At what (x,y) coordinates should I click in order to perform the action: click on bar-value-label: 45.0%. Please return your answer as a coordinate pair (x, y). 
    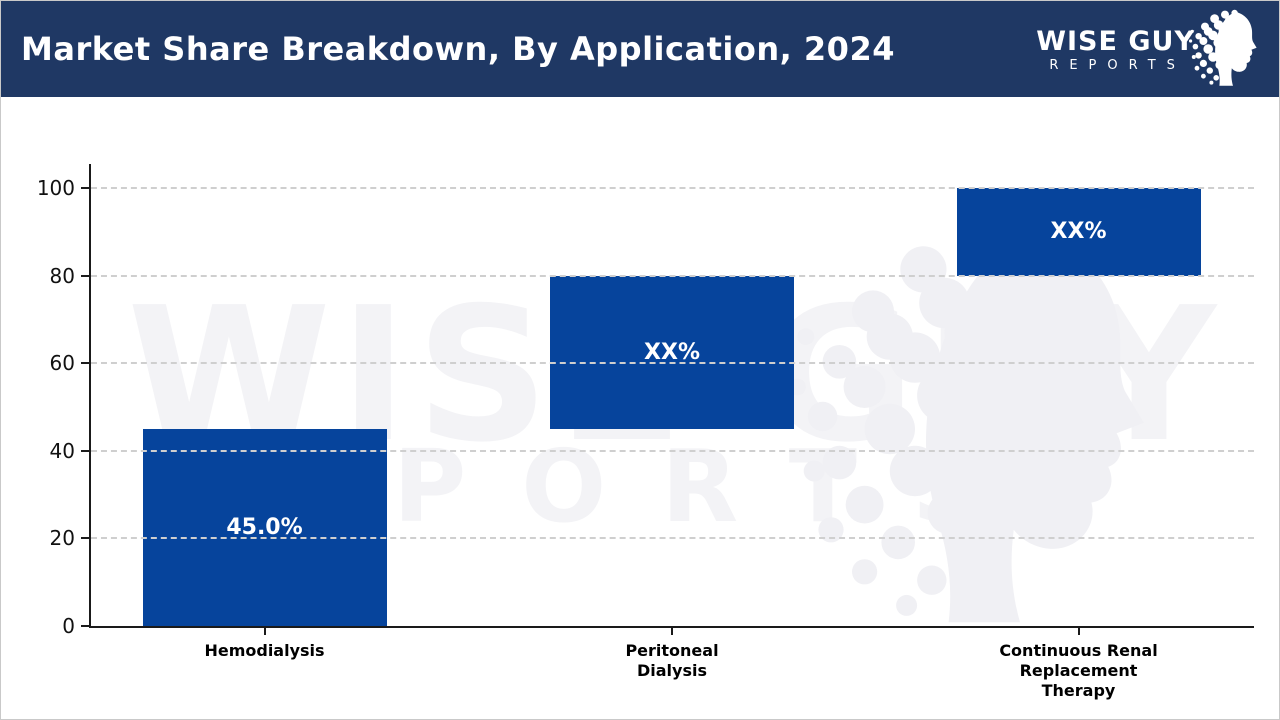
    Looking at the image, I should click on (264, 527).